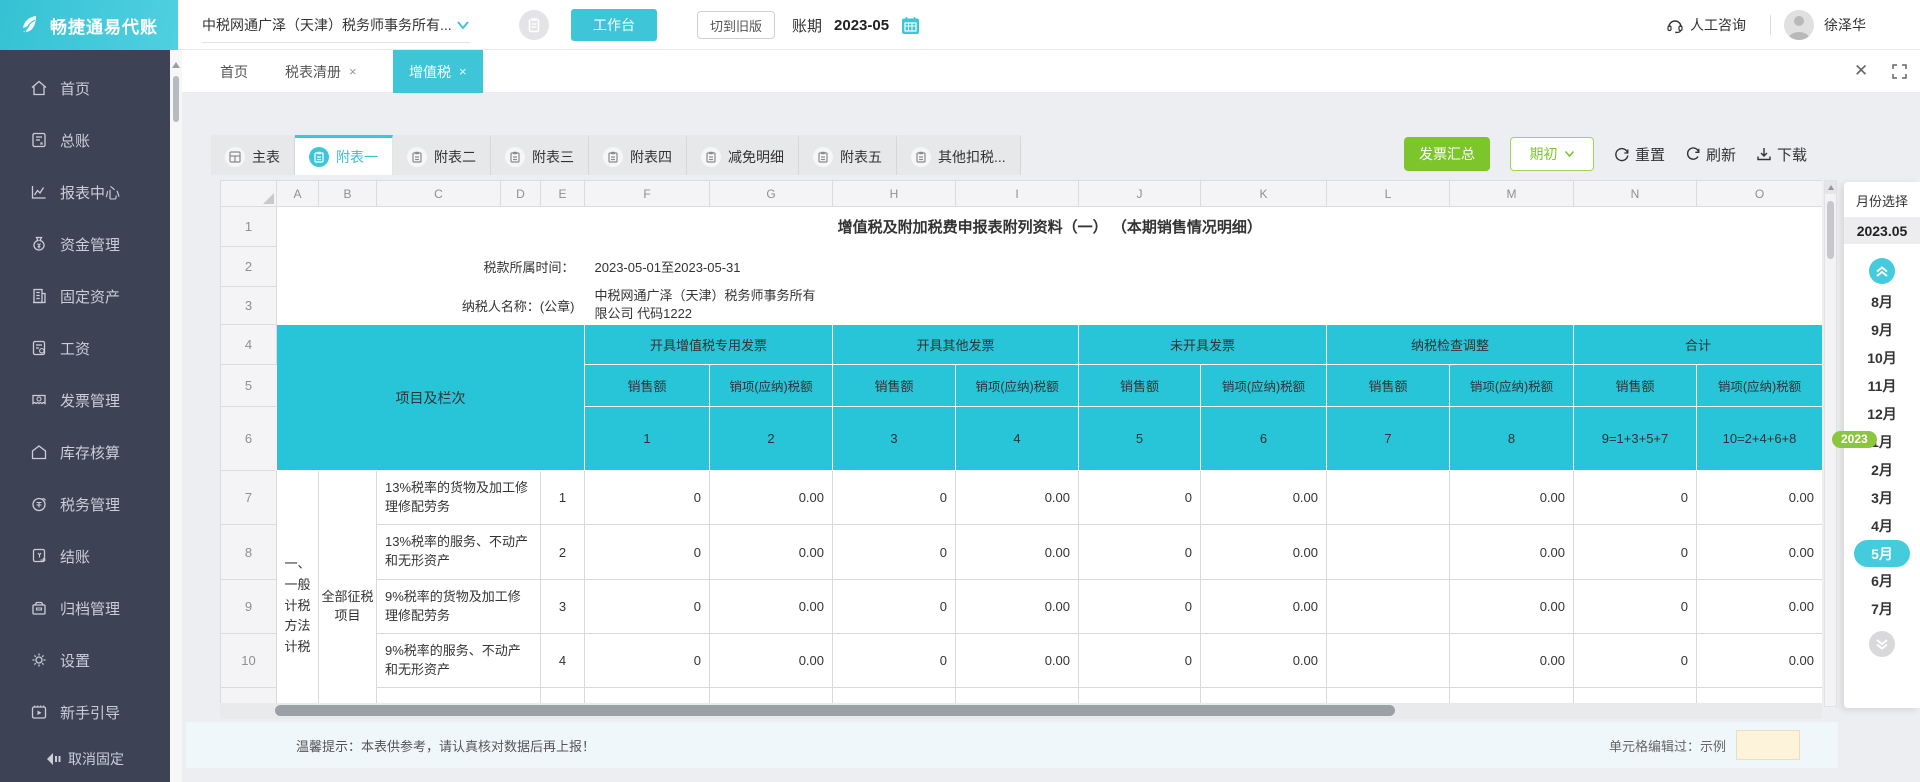  I want to click on column-header: G, so click(771, 193).